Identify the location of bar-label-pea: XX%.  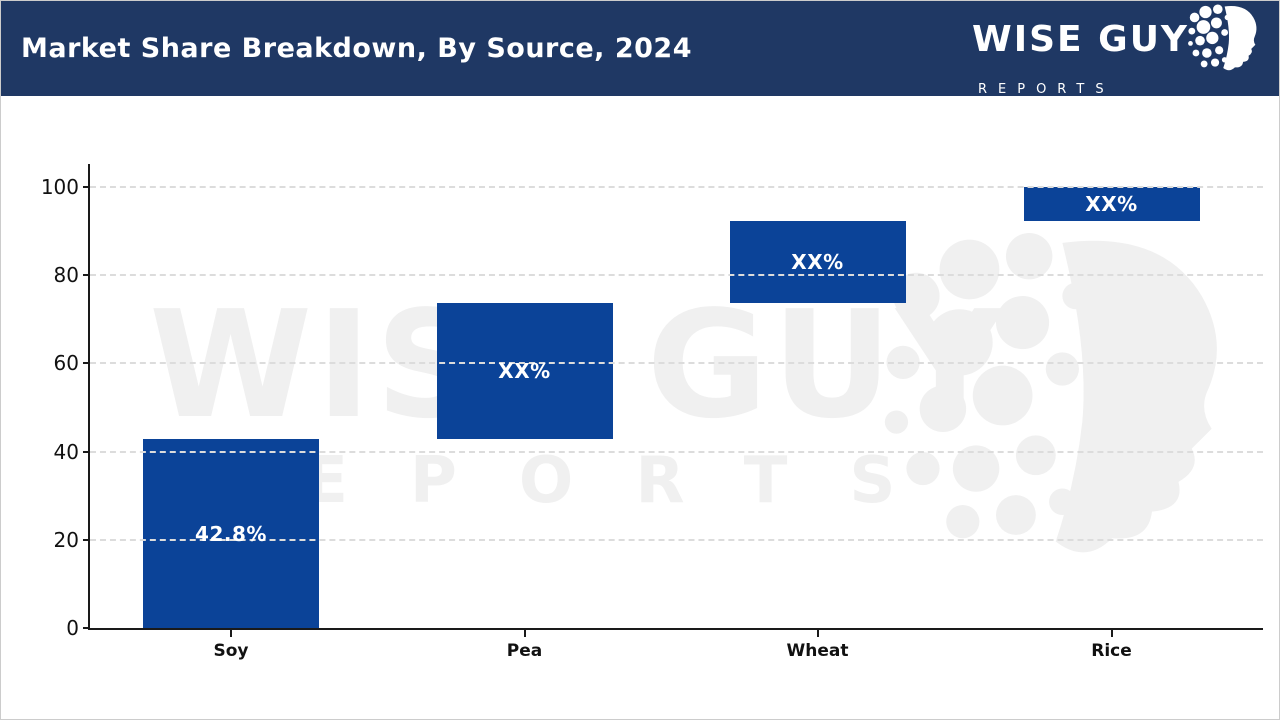
(524, 371).